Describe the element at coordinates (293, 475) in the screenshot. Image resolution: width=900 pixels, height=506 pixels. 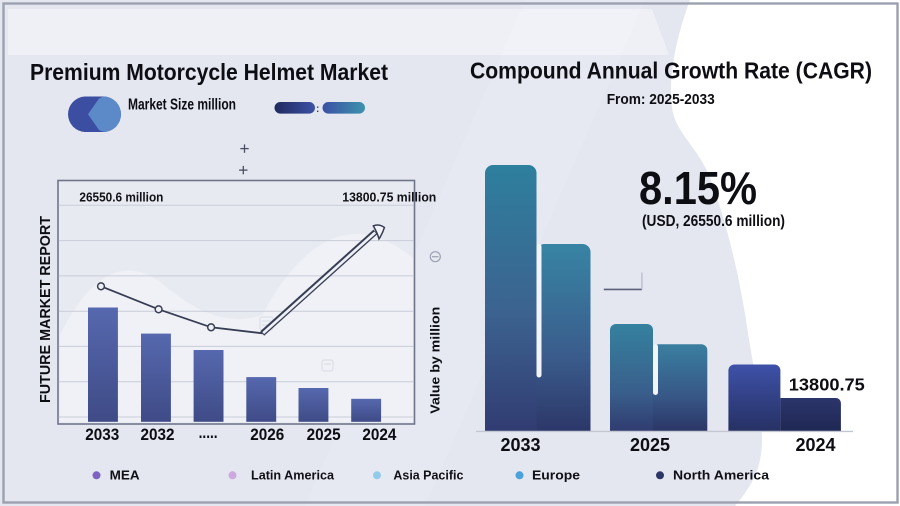
I see `svg-text: Latin America` at that location.